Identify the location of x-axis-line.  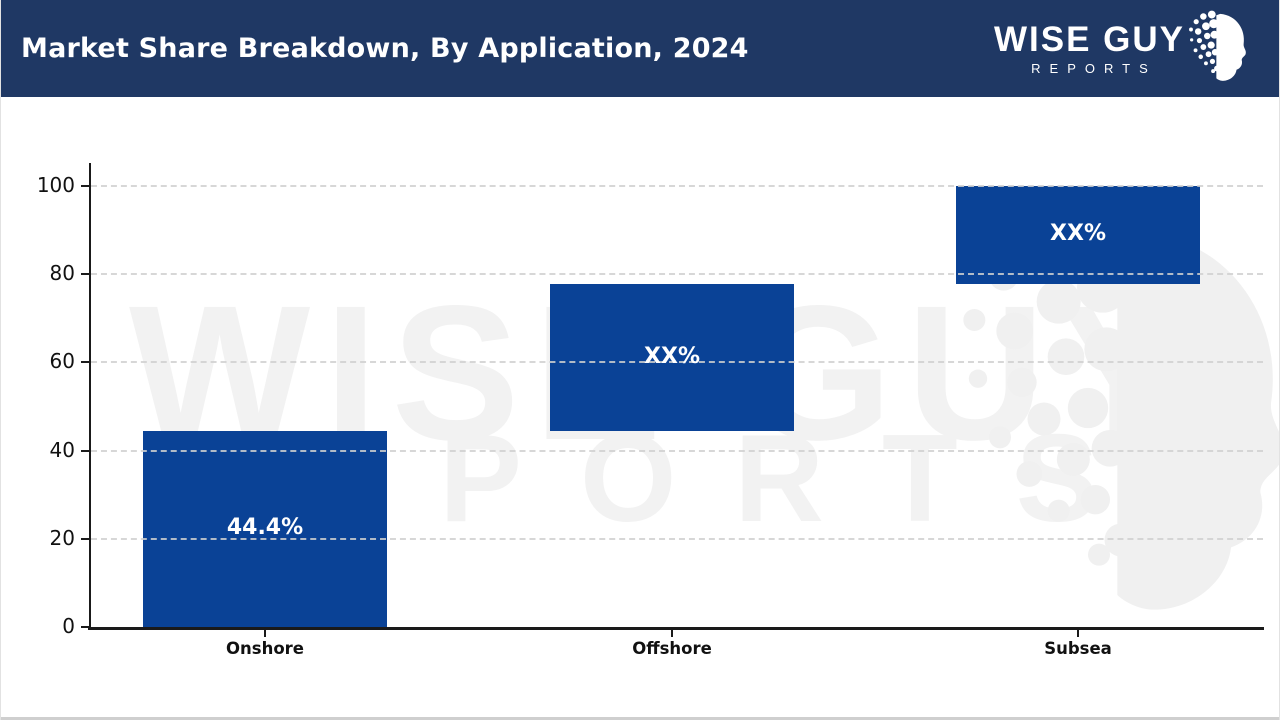
(676, 628).